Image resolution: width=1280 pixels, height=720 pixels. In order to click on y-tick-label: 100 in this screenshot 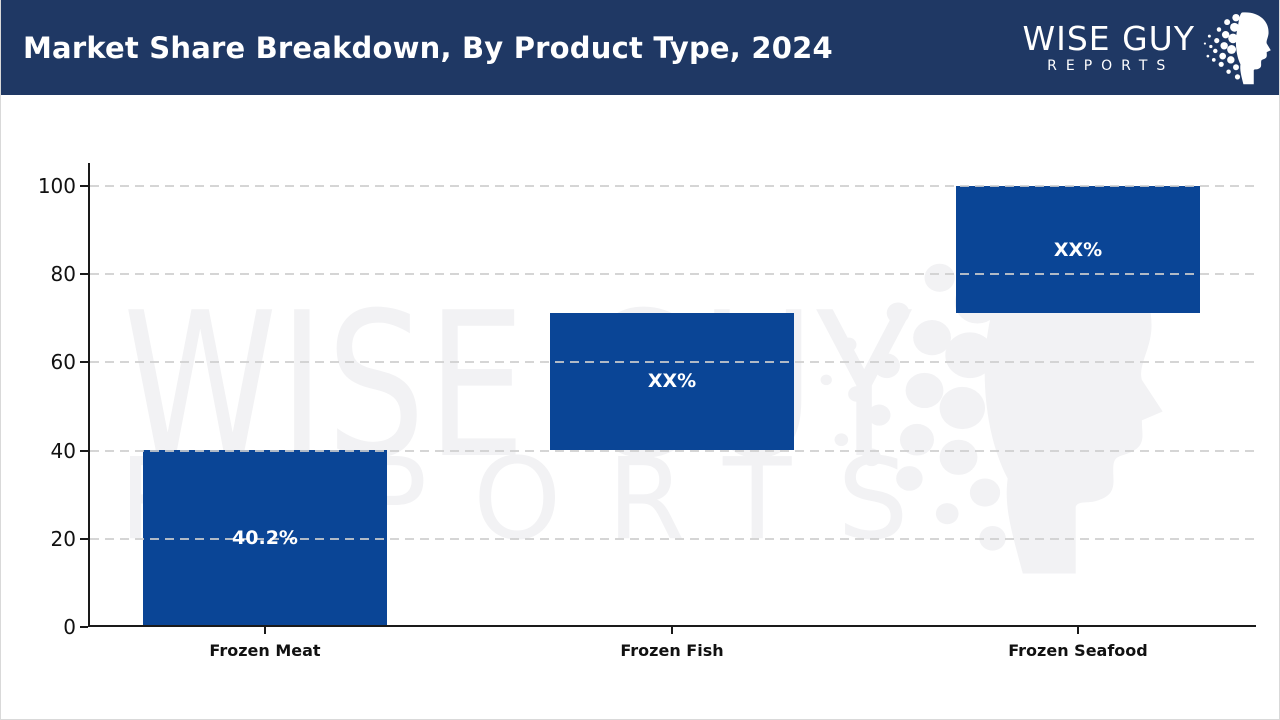, I will do `click(56, 186)`.